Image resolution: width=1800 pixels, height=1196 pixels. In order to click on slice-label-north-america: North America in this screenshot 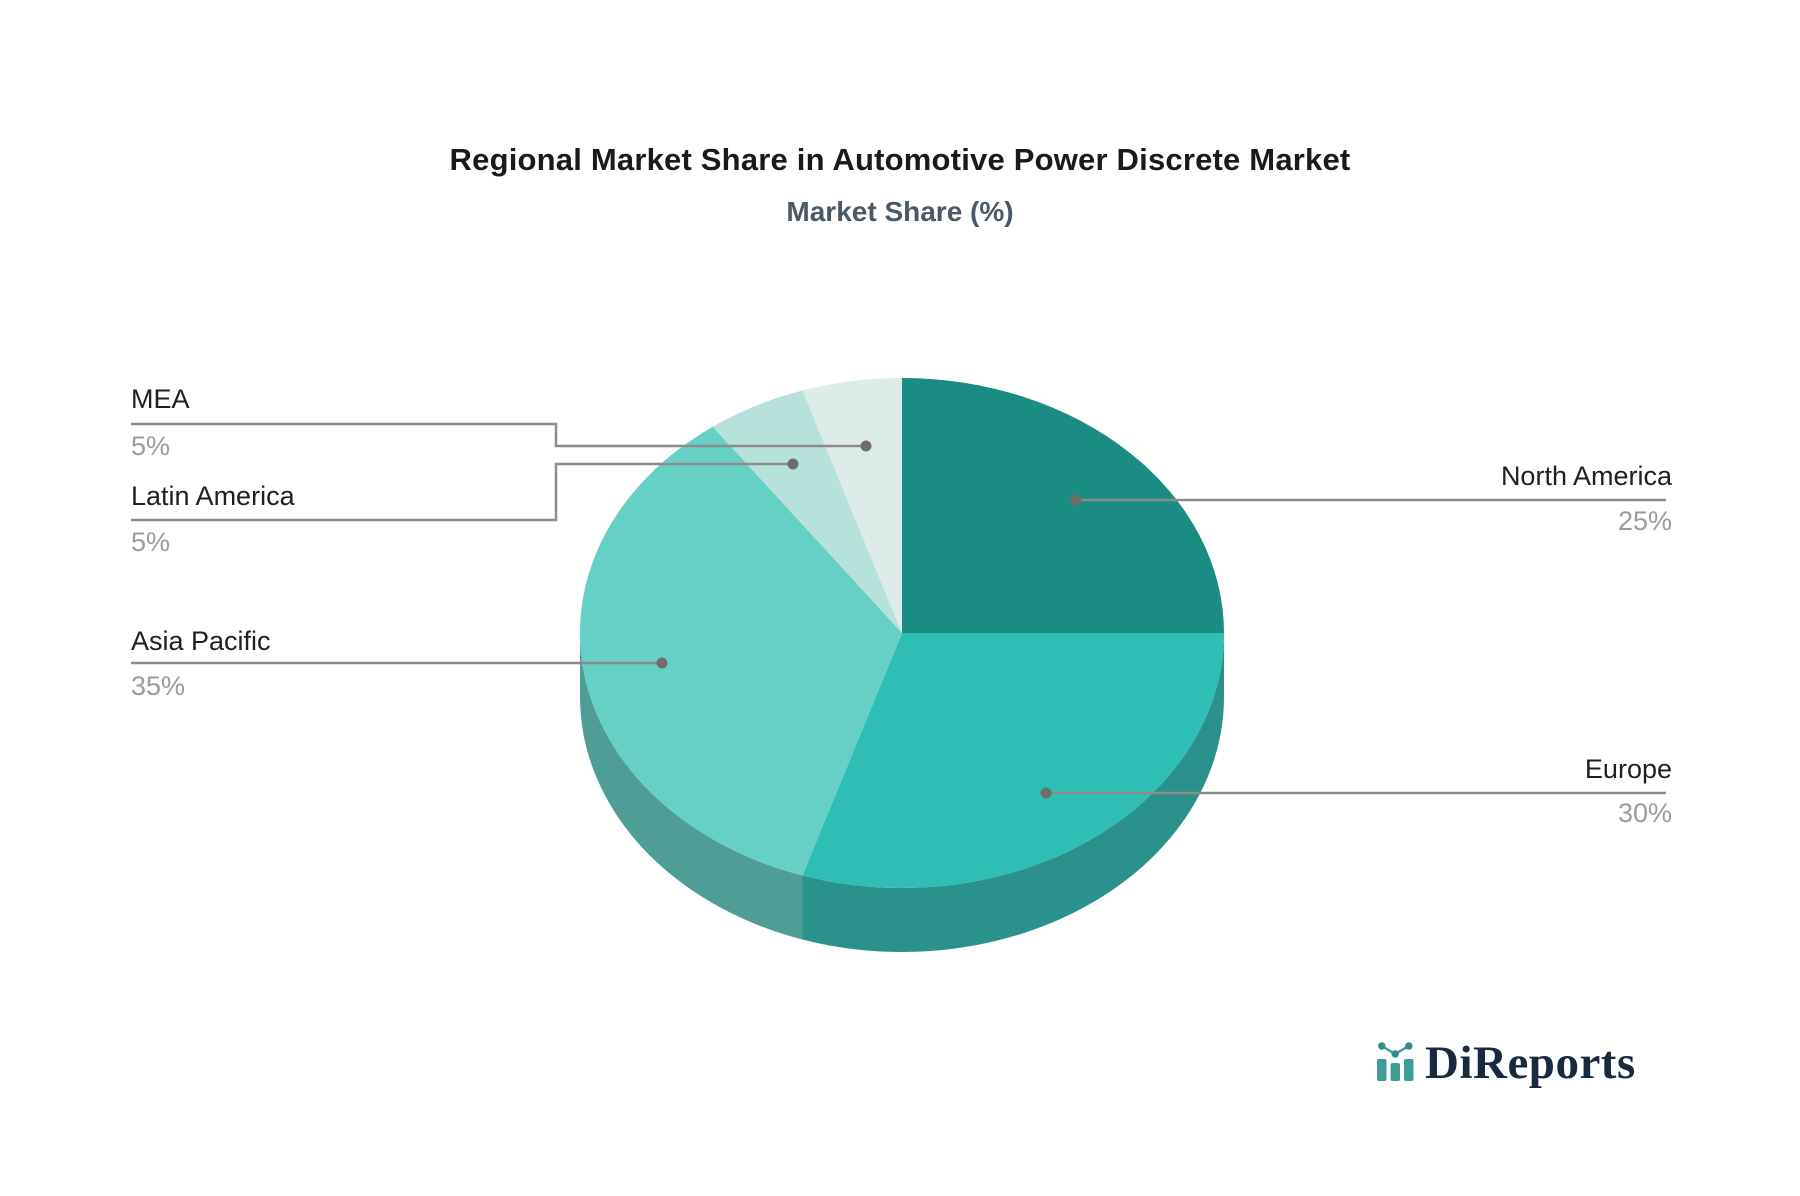, I will do `click(1586, 476)`.